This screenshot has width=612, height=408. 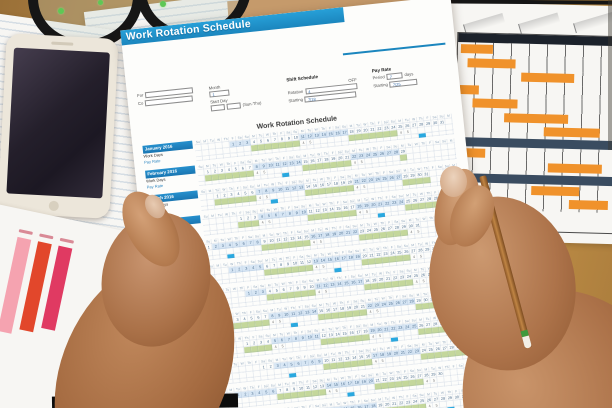 What do you see at coordinates (295, 92) in the screenshot?
I see `rotation-label: Rotation` at bounding box center [295, 92].